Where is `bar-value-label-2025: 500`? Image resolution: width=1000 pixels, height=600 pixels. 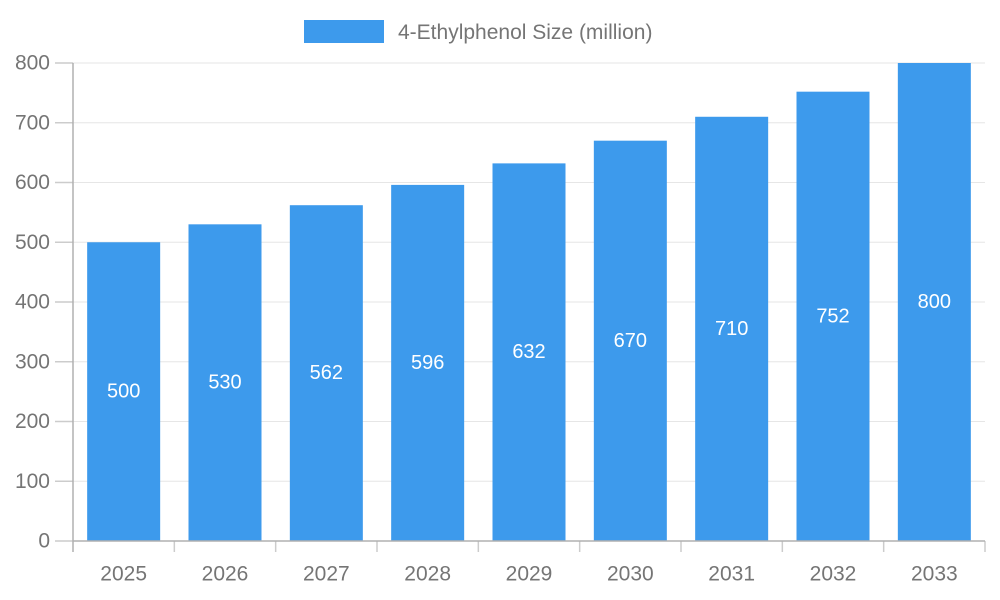 bar-value-label-2025: 500 is located at coordinates (123, 392).